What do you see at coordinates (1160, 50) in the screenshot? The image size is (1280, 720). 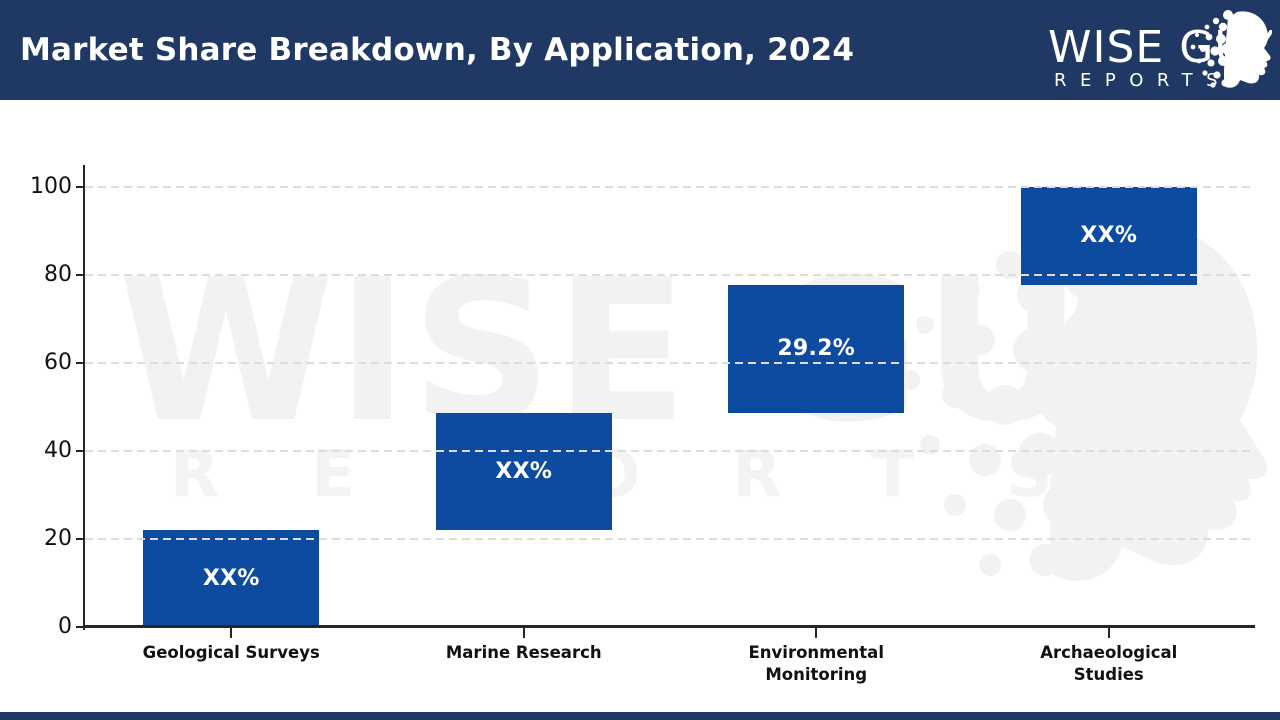 I see `wiseguy-logo: WISE GUY REPORTS` at bounding box center [1160, 50].